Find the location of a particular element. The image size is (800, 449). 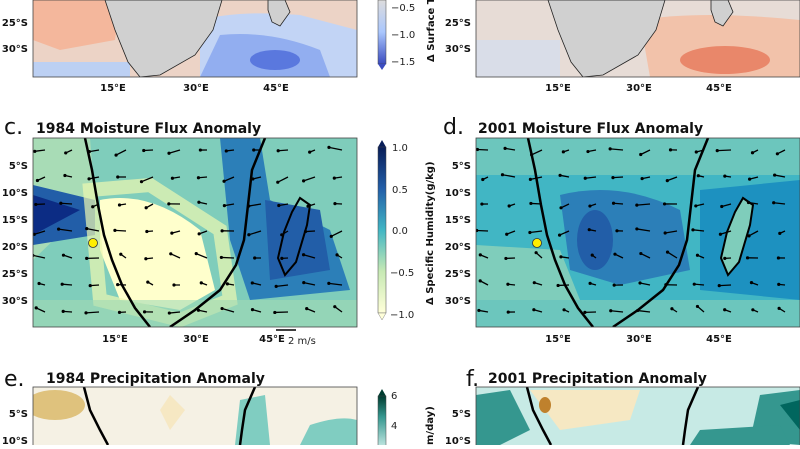

quiver-key-label: 2 m/s is located at coordinates (302, 341).